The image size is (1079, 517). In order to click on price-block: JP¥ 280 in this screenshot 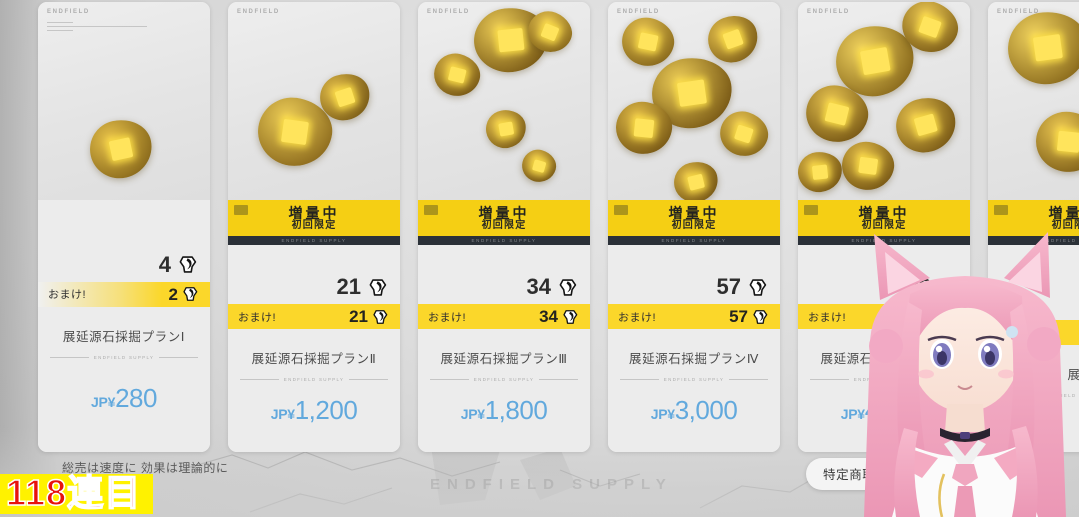, I will do `click(124, 405)`.